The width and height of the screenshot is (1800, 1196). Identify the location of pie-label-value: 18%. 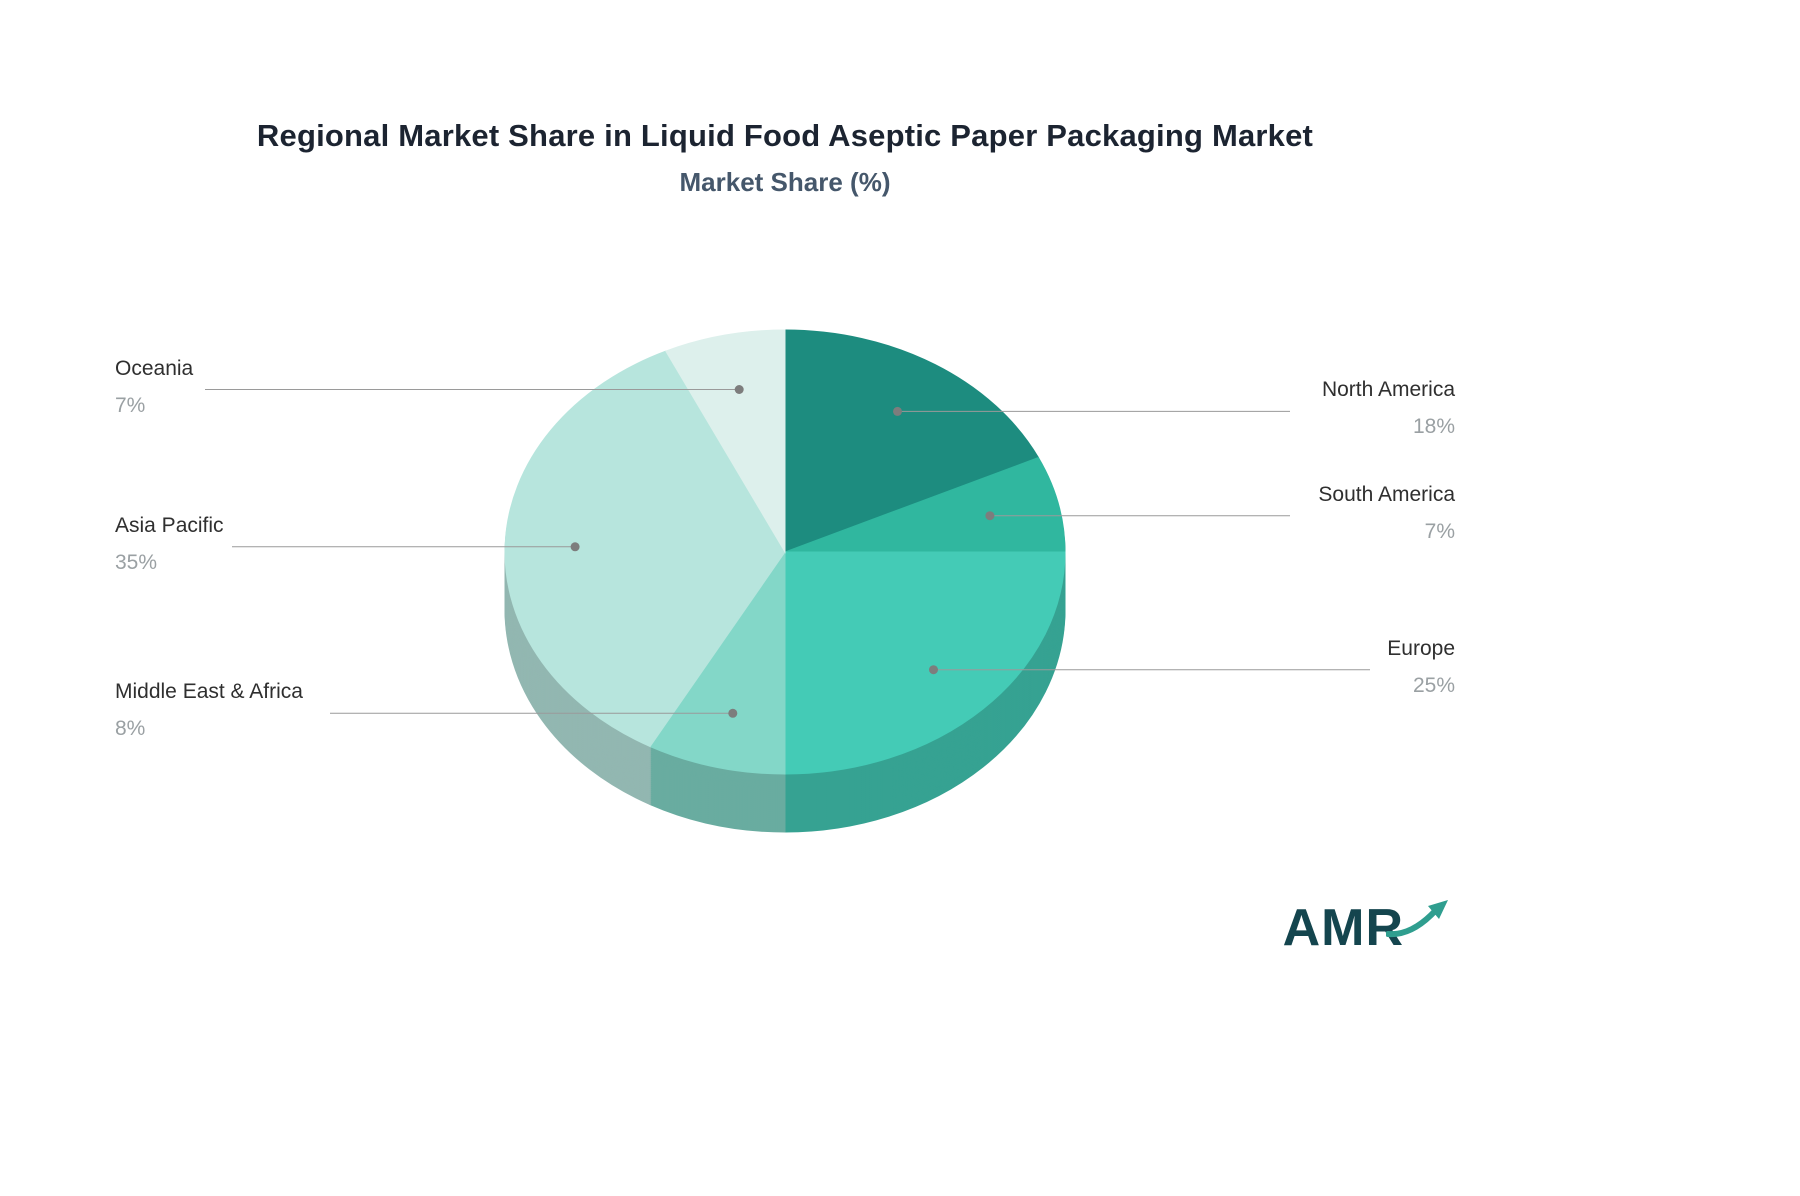
(1433, 426).